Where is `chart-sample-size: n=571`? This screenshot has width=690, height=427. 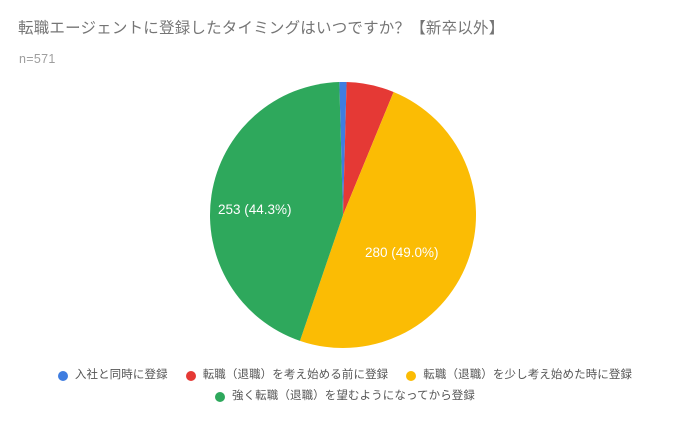 chart-sample-size: n=571 is located at coordinates (37, 59).